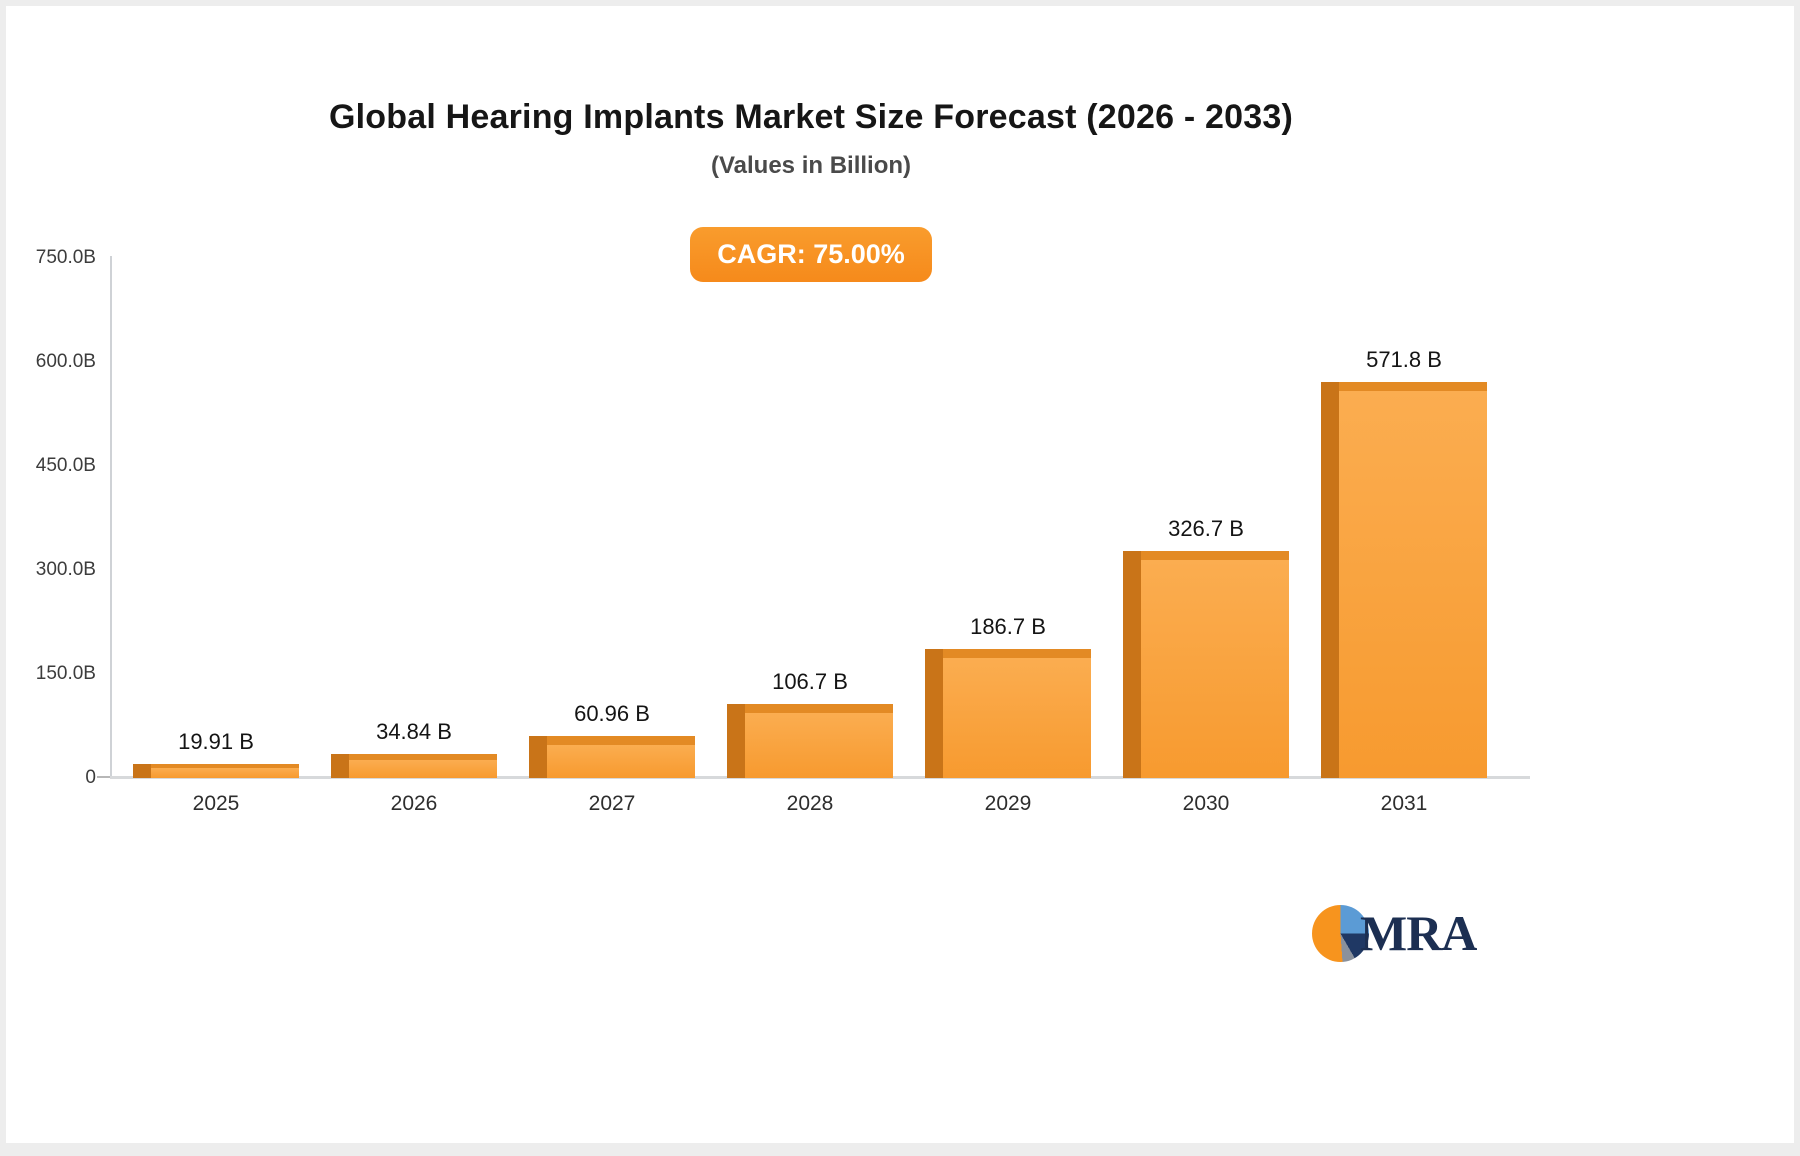 This screenshot has width=1800, height=1156. What do you see at coordinates (65, 673) in the screenshot?
I see `y-axis-tick-label: 150.0B` at bounding box center [65, 673].